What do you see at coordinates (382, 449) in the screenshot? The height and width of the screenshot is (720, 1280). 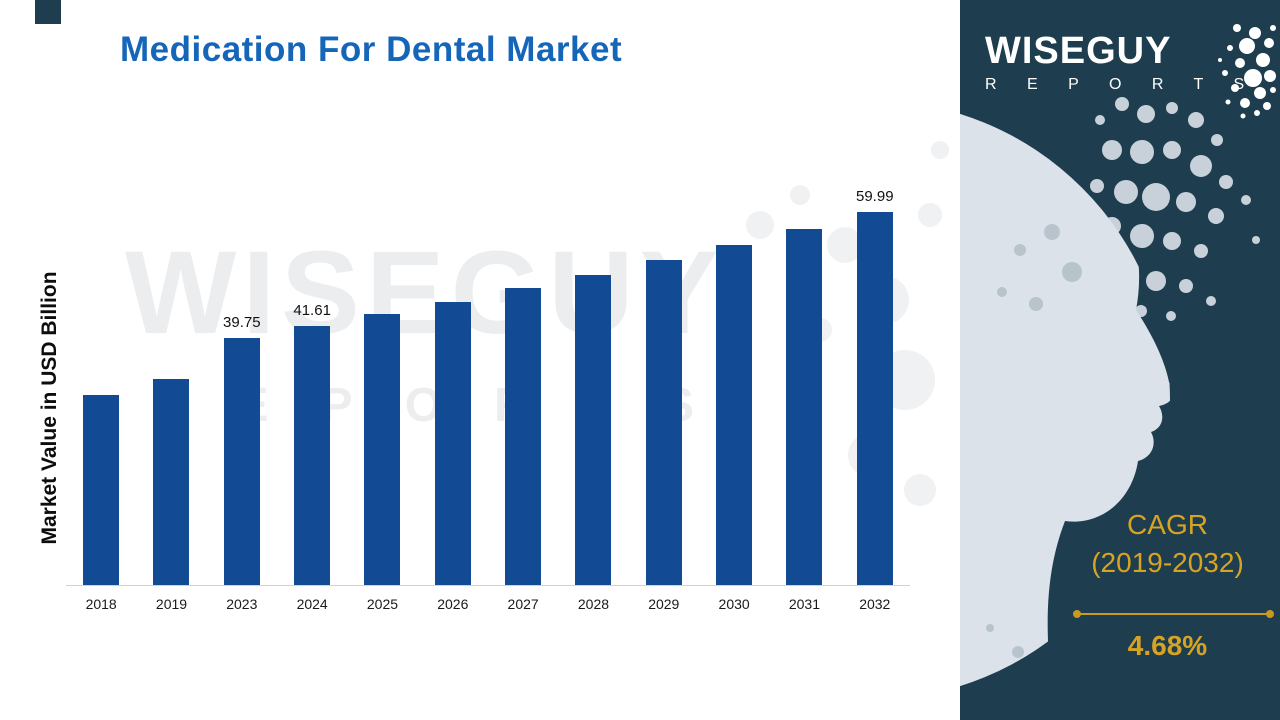 I see `bar-2025` at bounding box center [382, 449].